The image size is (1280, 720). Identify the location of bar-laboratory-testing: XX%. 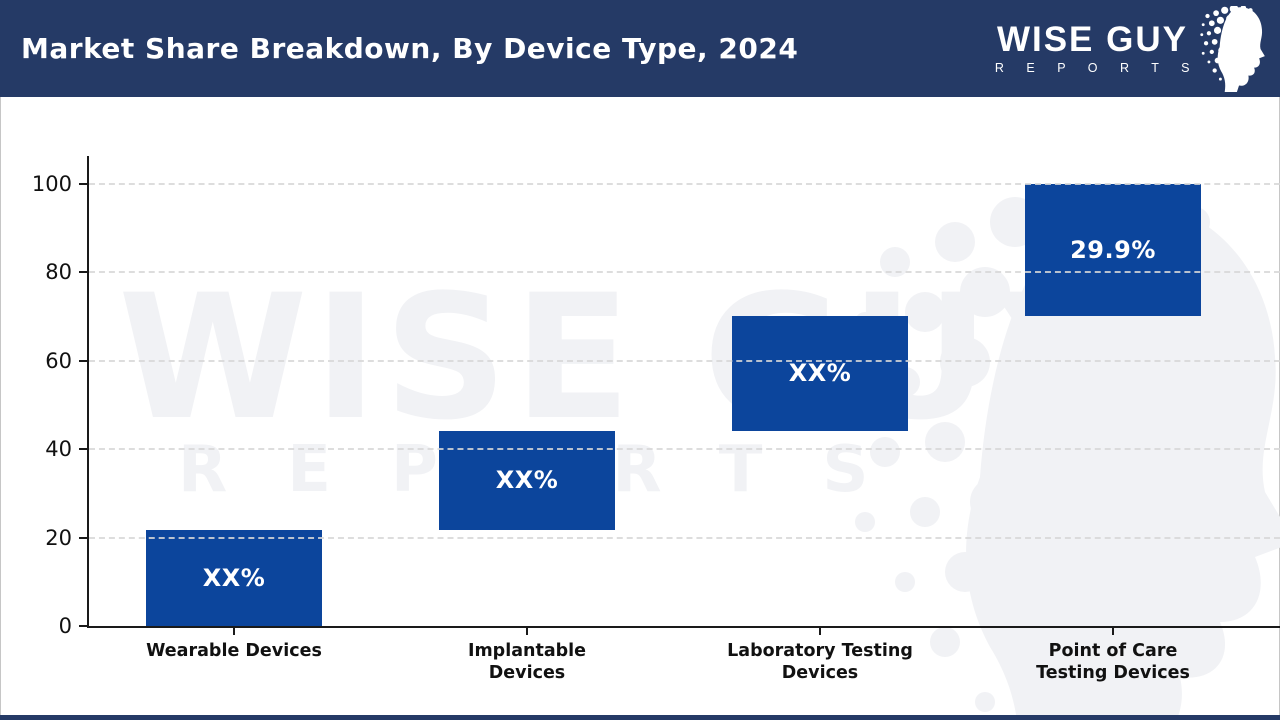
(820, 373).